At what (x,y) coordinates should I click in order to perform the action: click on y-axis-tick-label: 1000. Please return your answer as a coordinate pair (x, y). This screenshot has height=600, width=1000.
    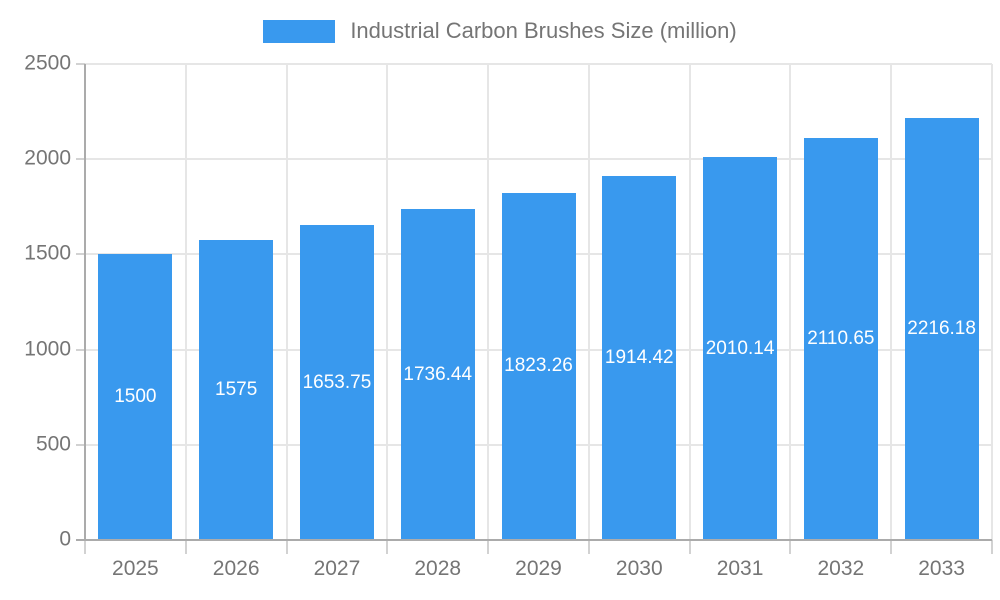
    Looking at the image, I should click on (47, 349).